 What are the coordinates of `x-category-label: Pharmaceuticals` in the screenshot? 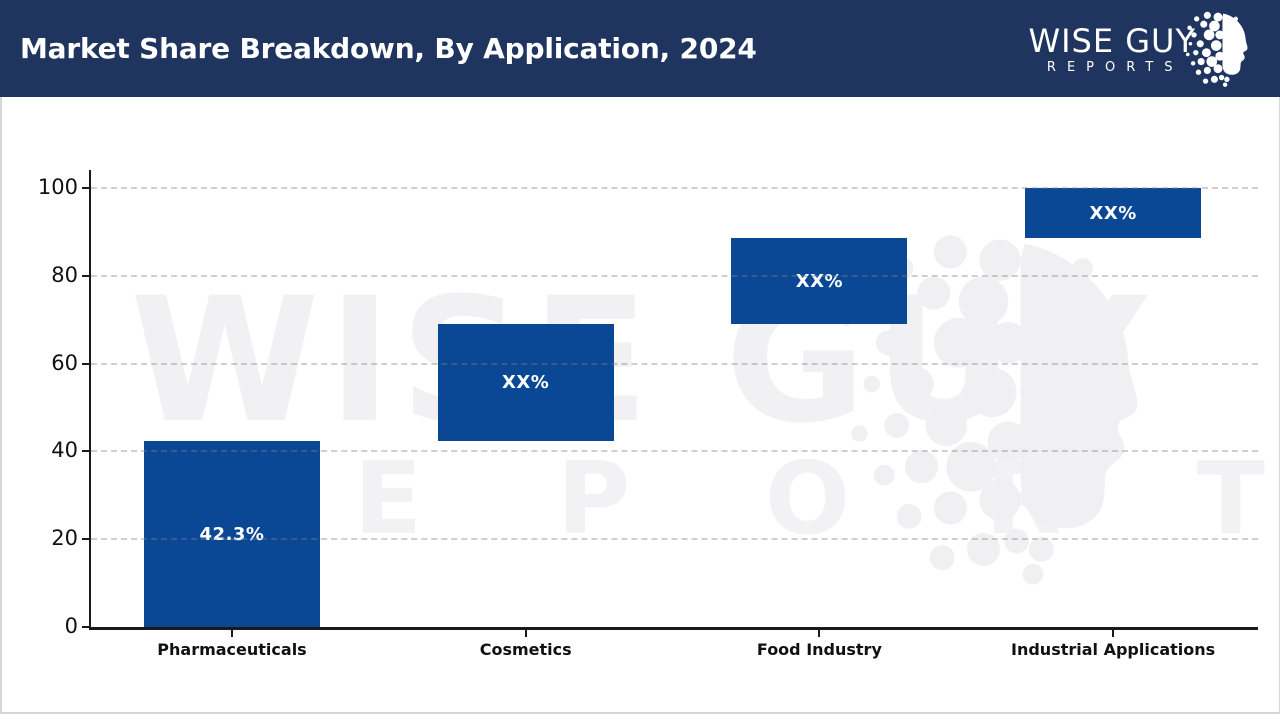 It's located at (232, 649).